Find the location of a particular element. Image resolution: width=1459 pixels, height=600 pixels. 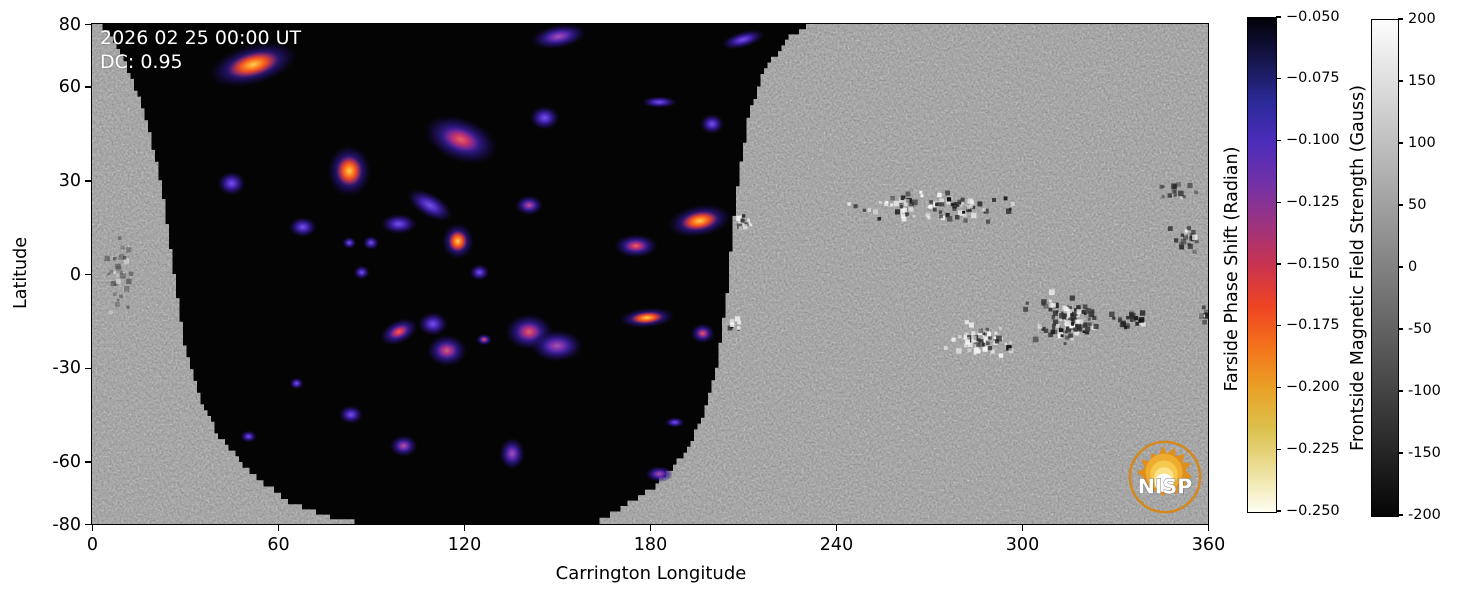

sun-icon is located at coordinates (1164, 471).